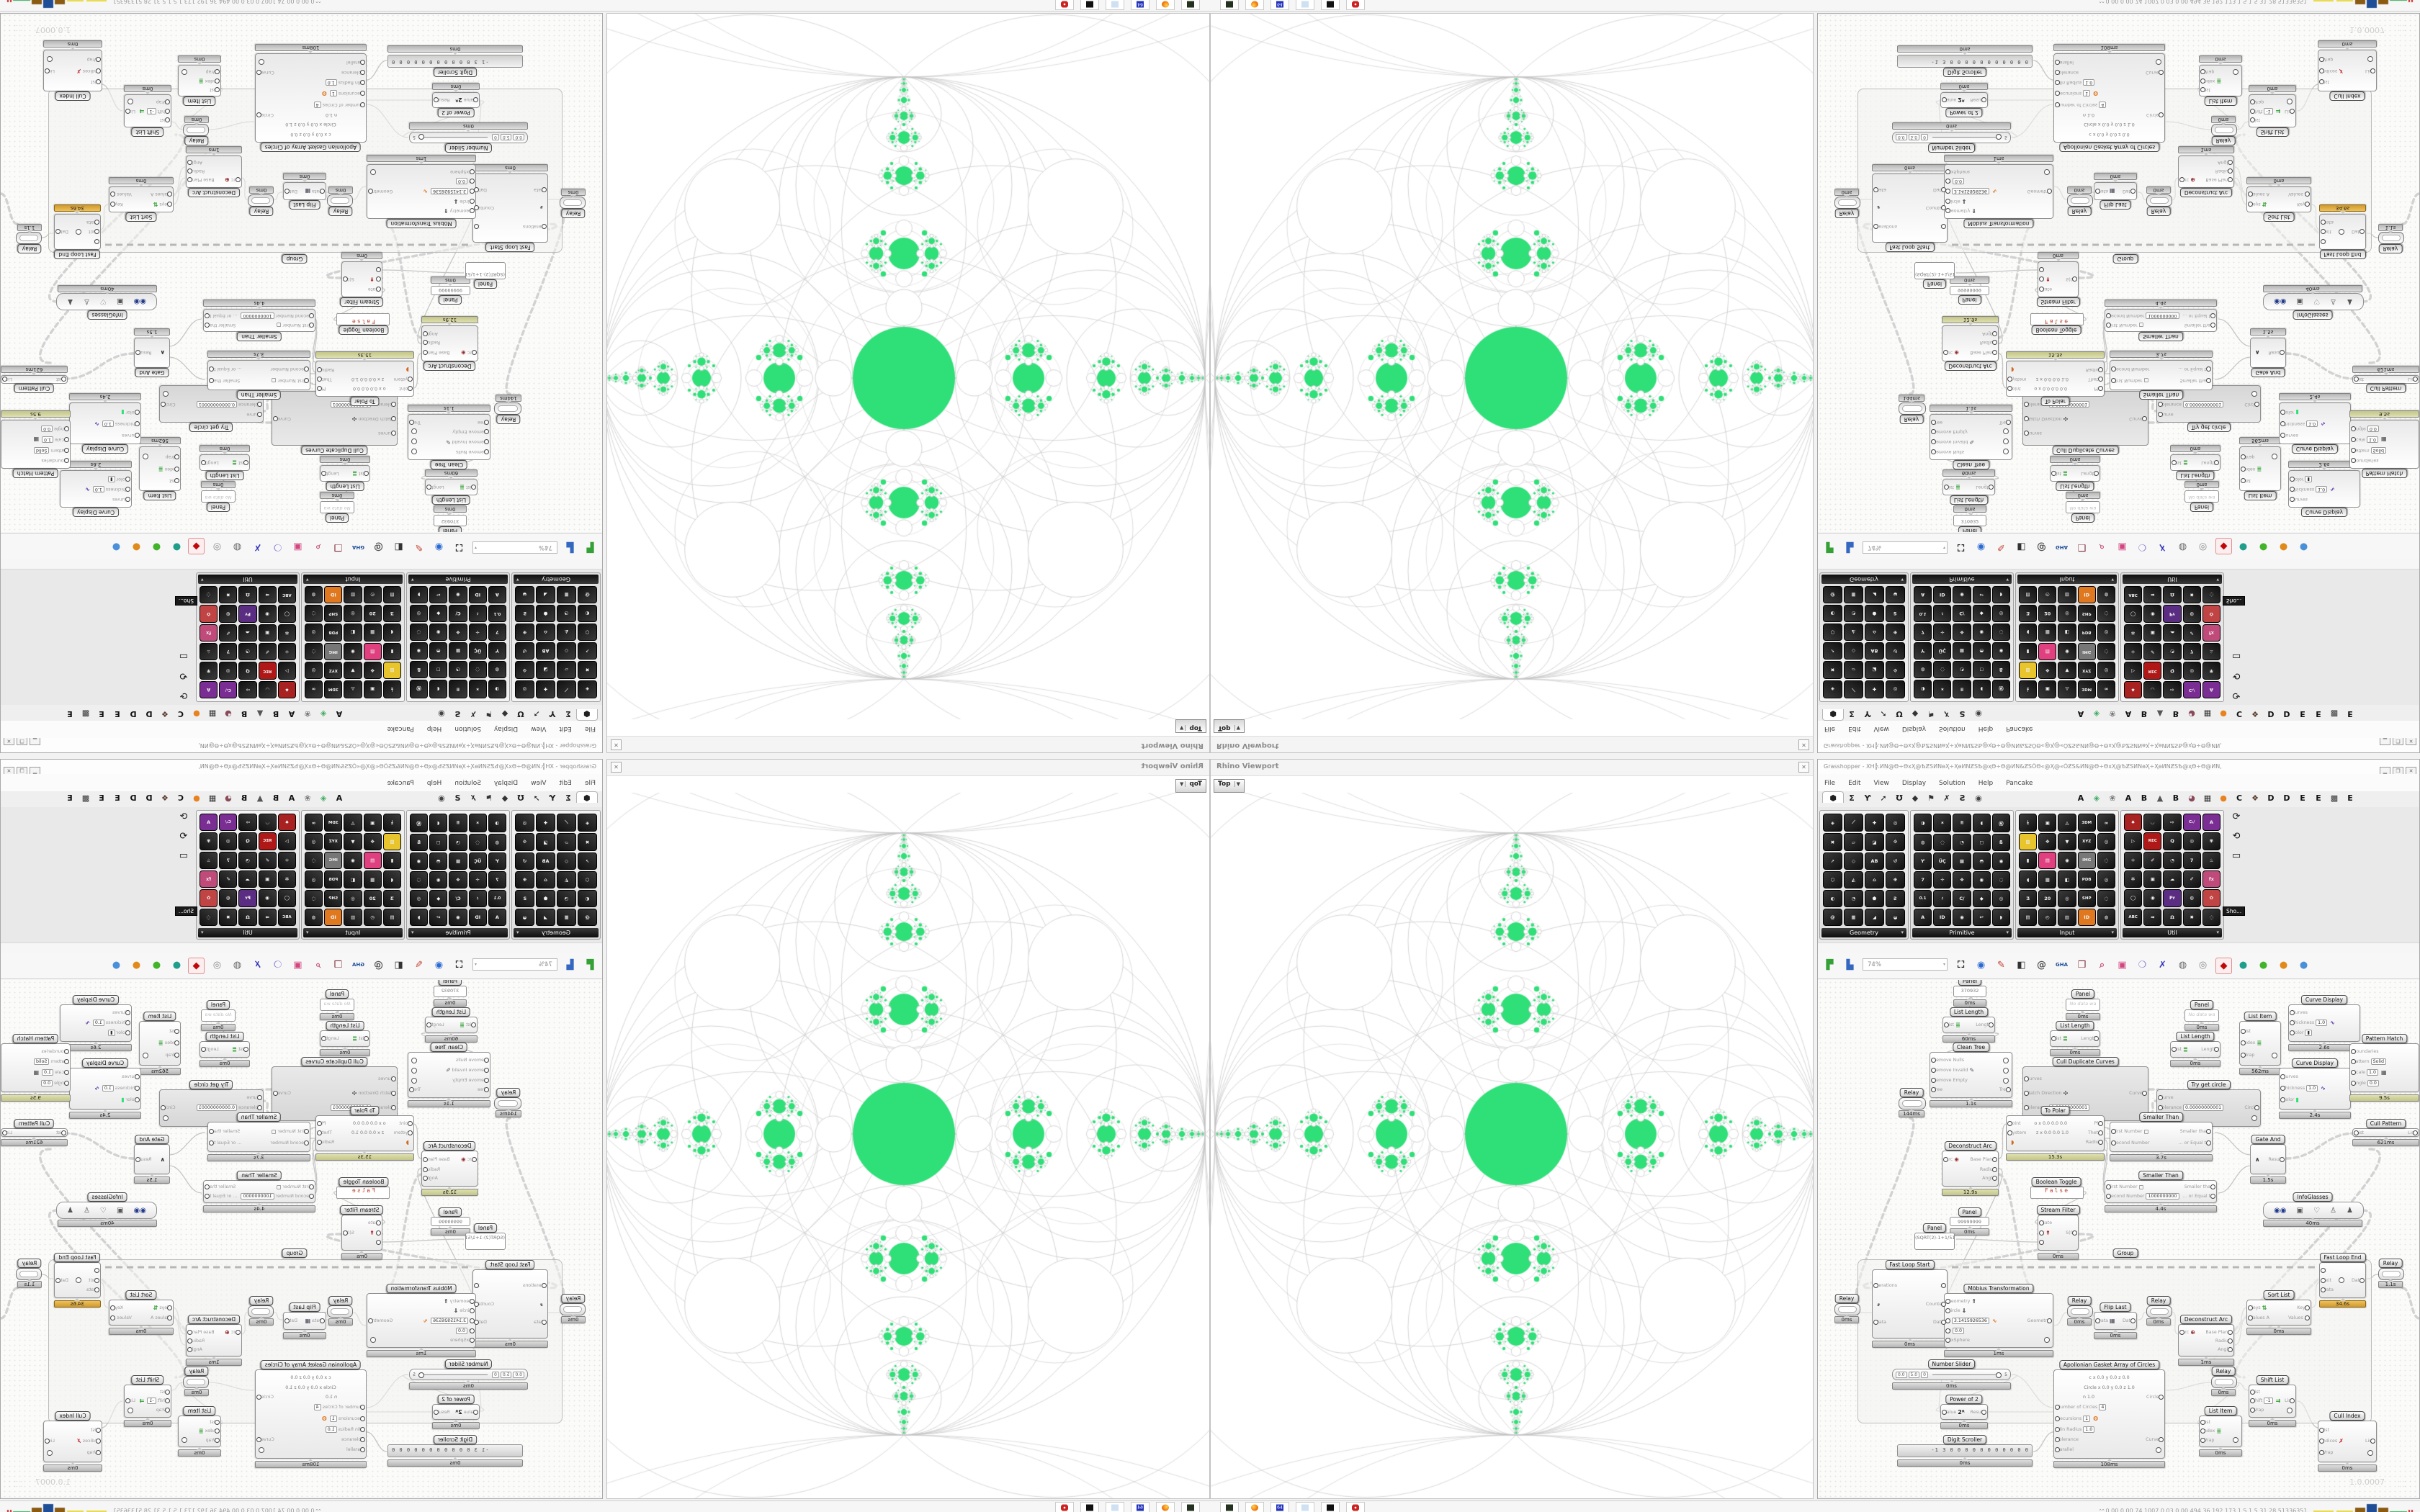  I want to click on balloon-icon: ❍, so click(277, 965).